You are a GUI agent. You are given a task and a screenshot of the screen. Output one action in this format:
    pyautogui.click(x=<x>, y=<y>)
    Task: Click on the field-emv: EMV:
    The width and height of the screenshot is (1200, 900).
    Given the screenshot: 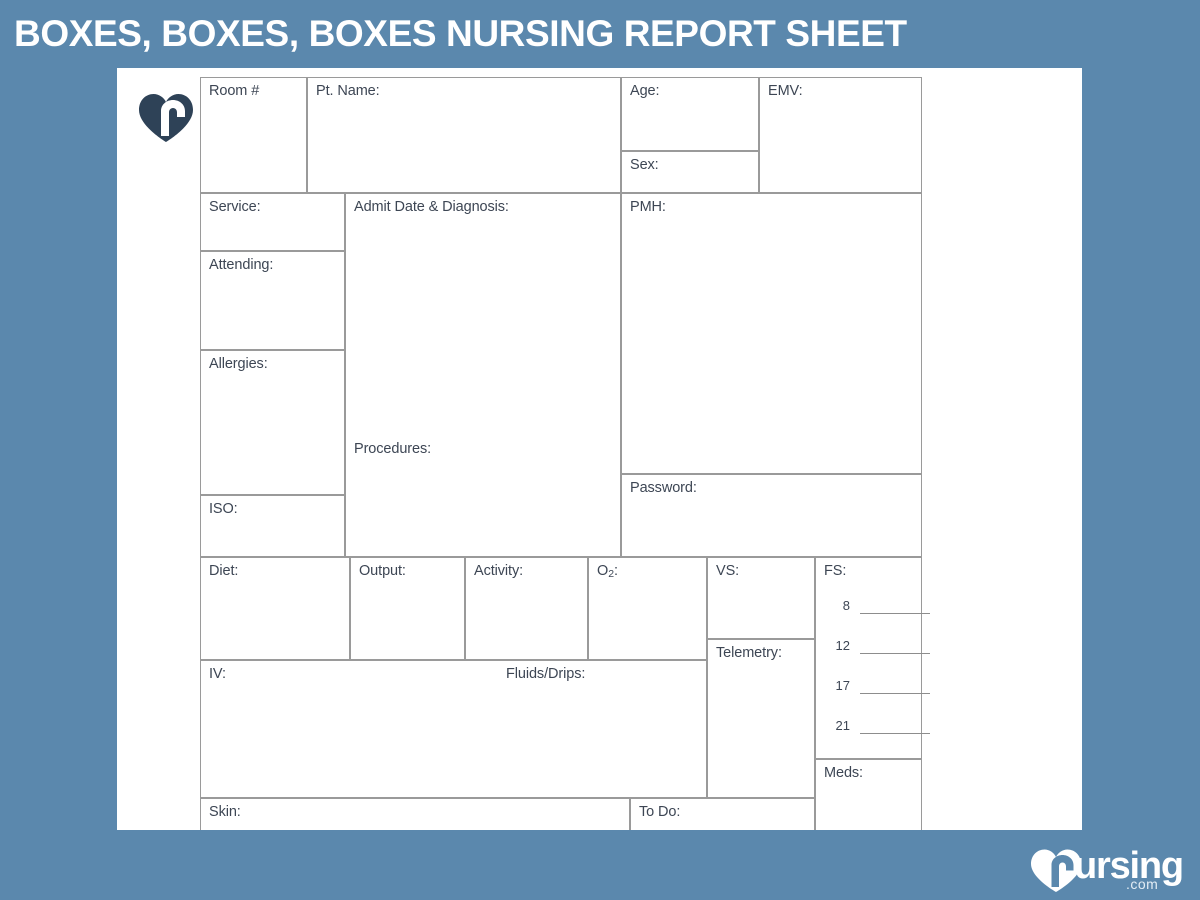 What is the action you would take?
    pyautogui.click(x=840, y=135)
    